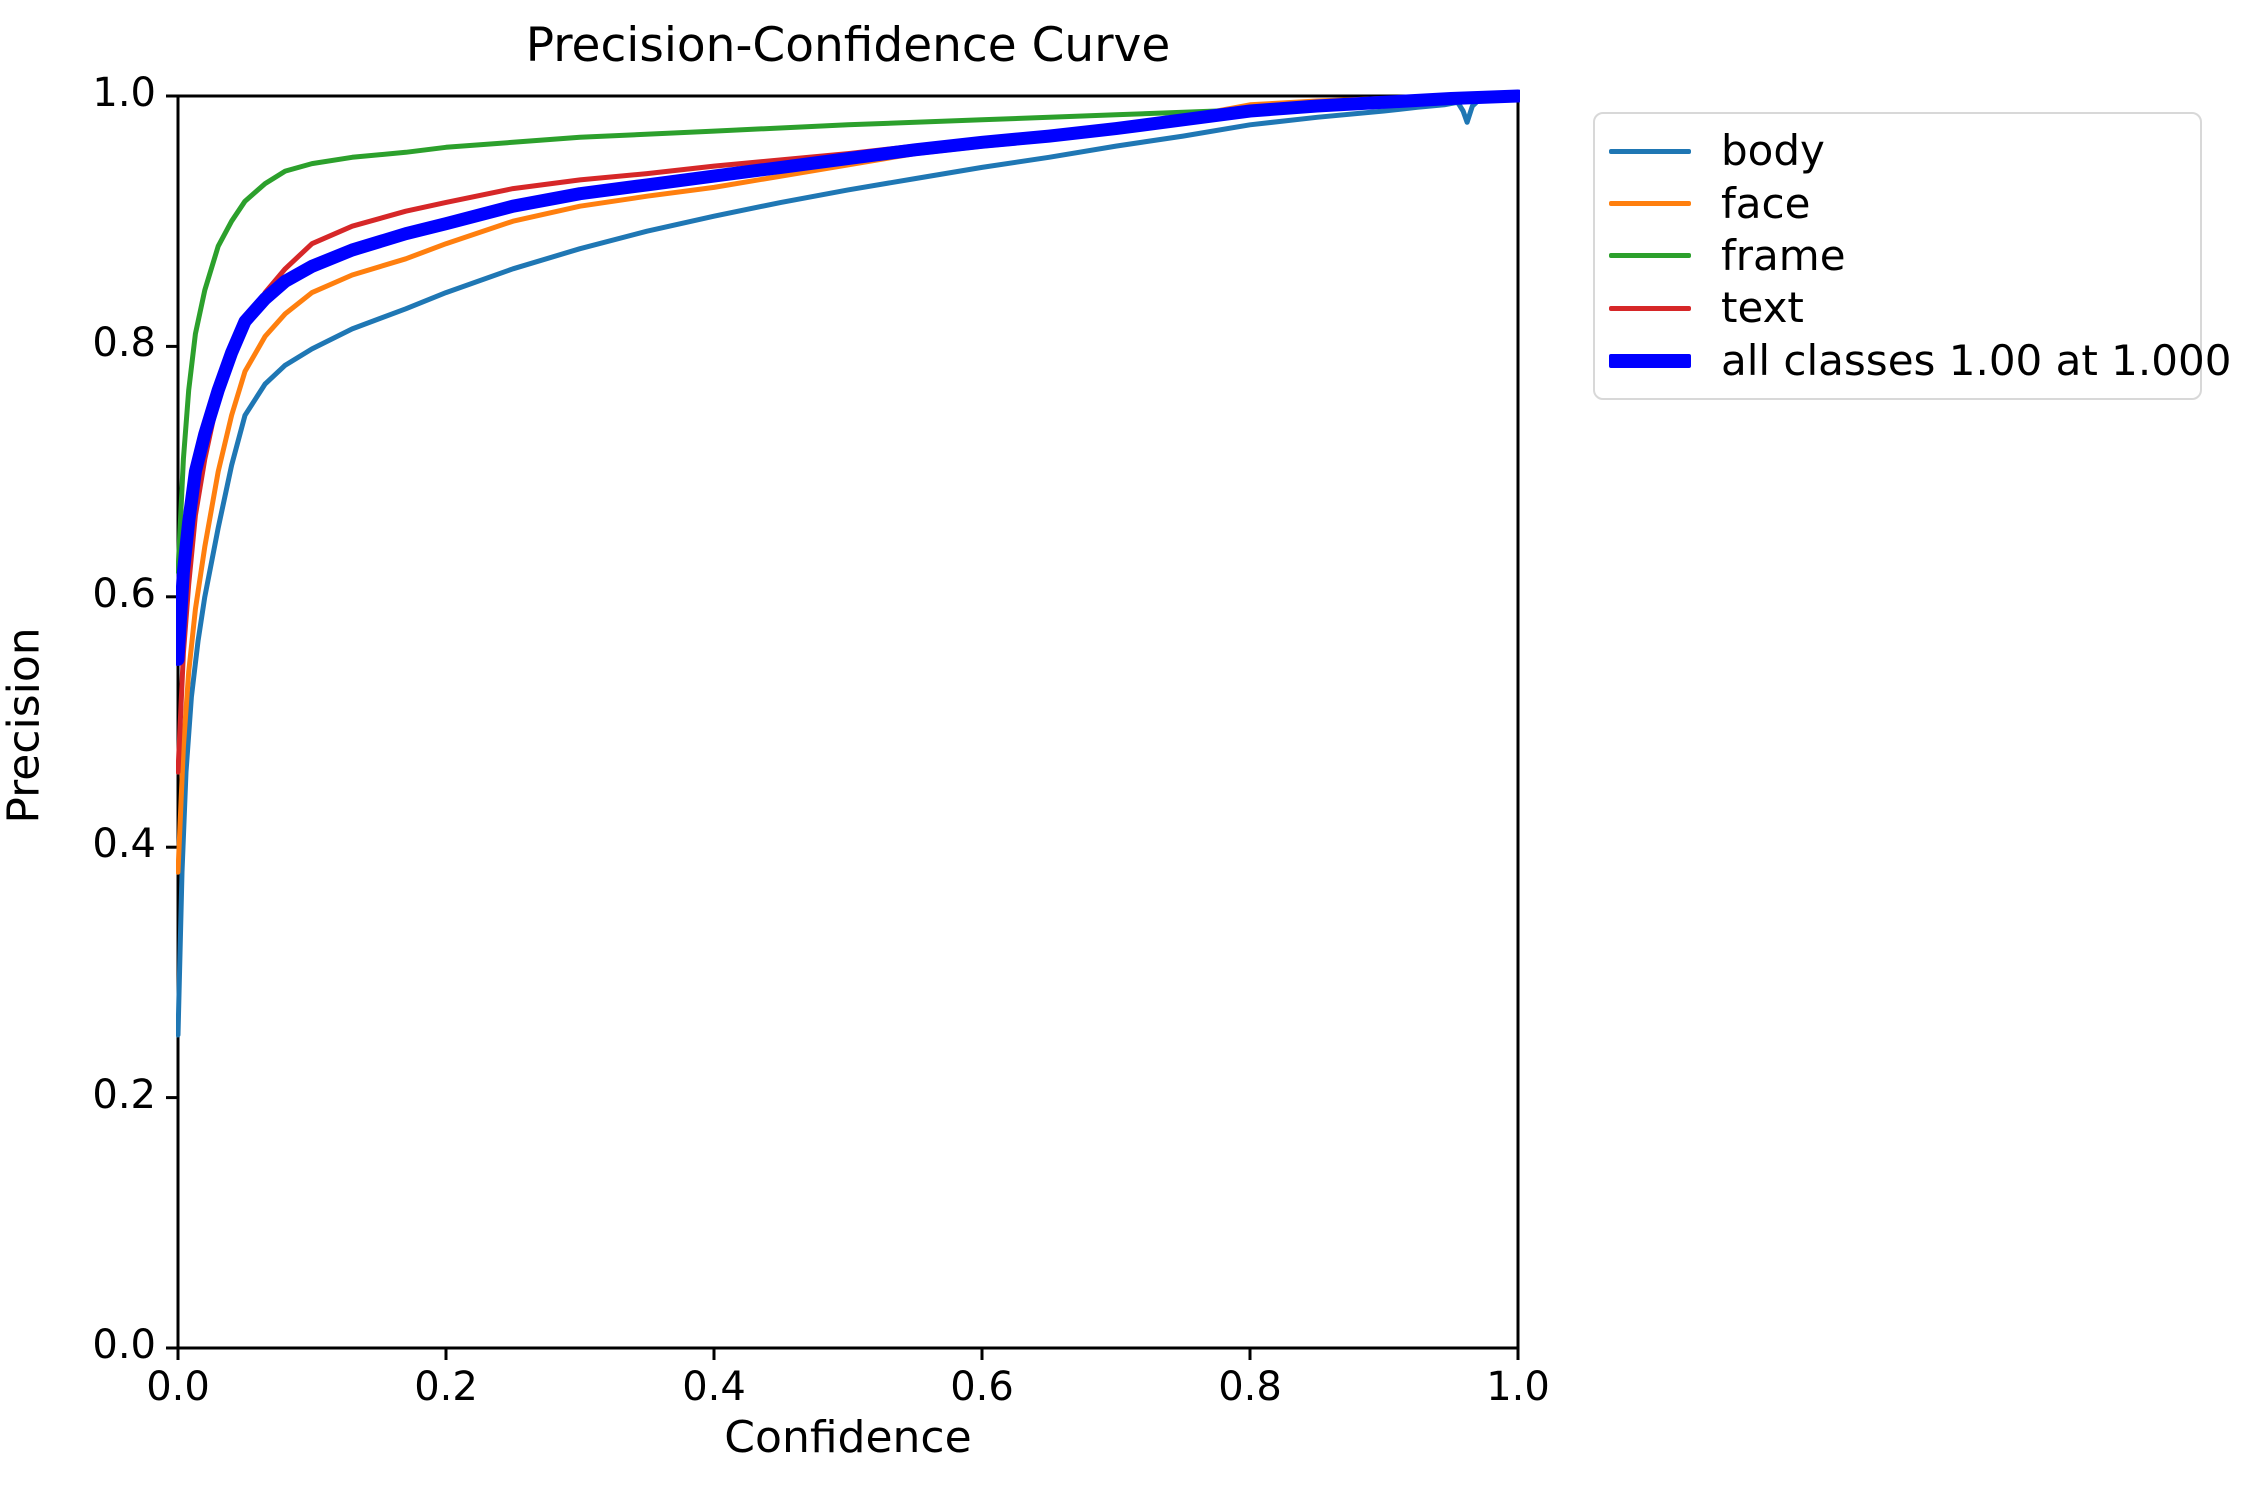 This screenshot has width=2250, height=1500. What do you see at coordinates (124, 343) in the screenshot?
I see `y-tick-label: 0.8` at bounding box center [124, 343].